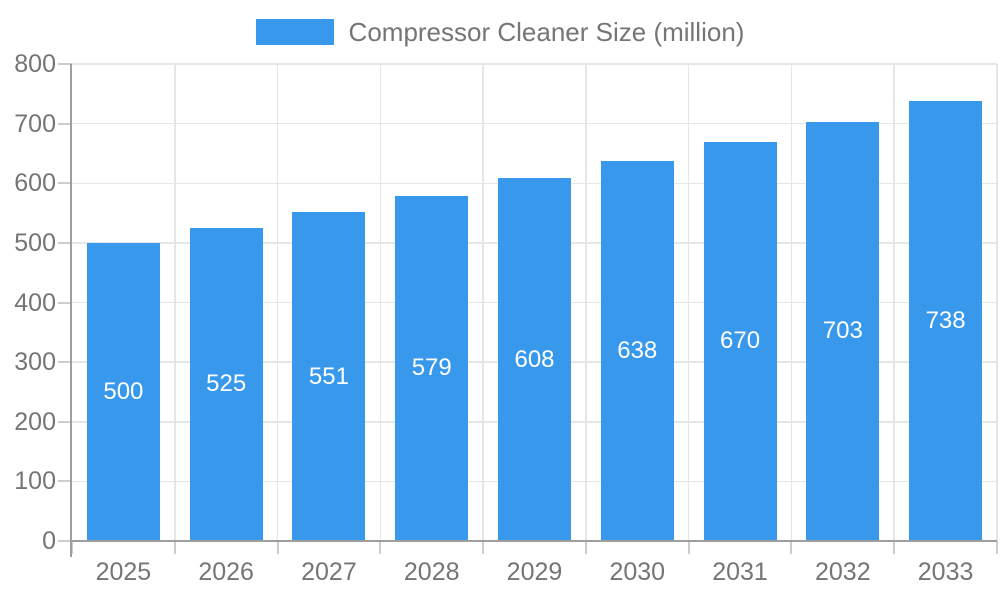 The width and height of the screenshot is (1000, 600). What do you see at coordinates (226, 572) in the screenshot?
I see `x-axis-label: 2026` at bounding box center [226, 572].